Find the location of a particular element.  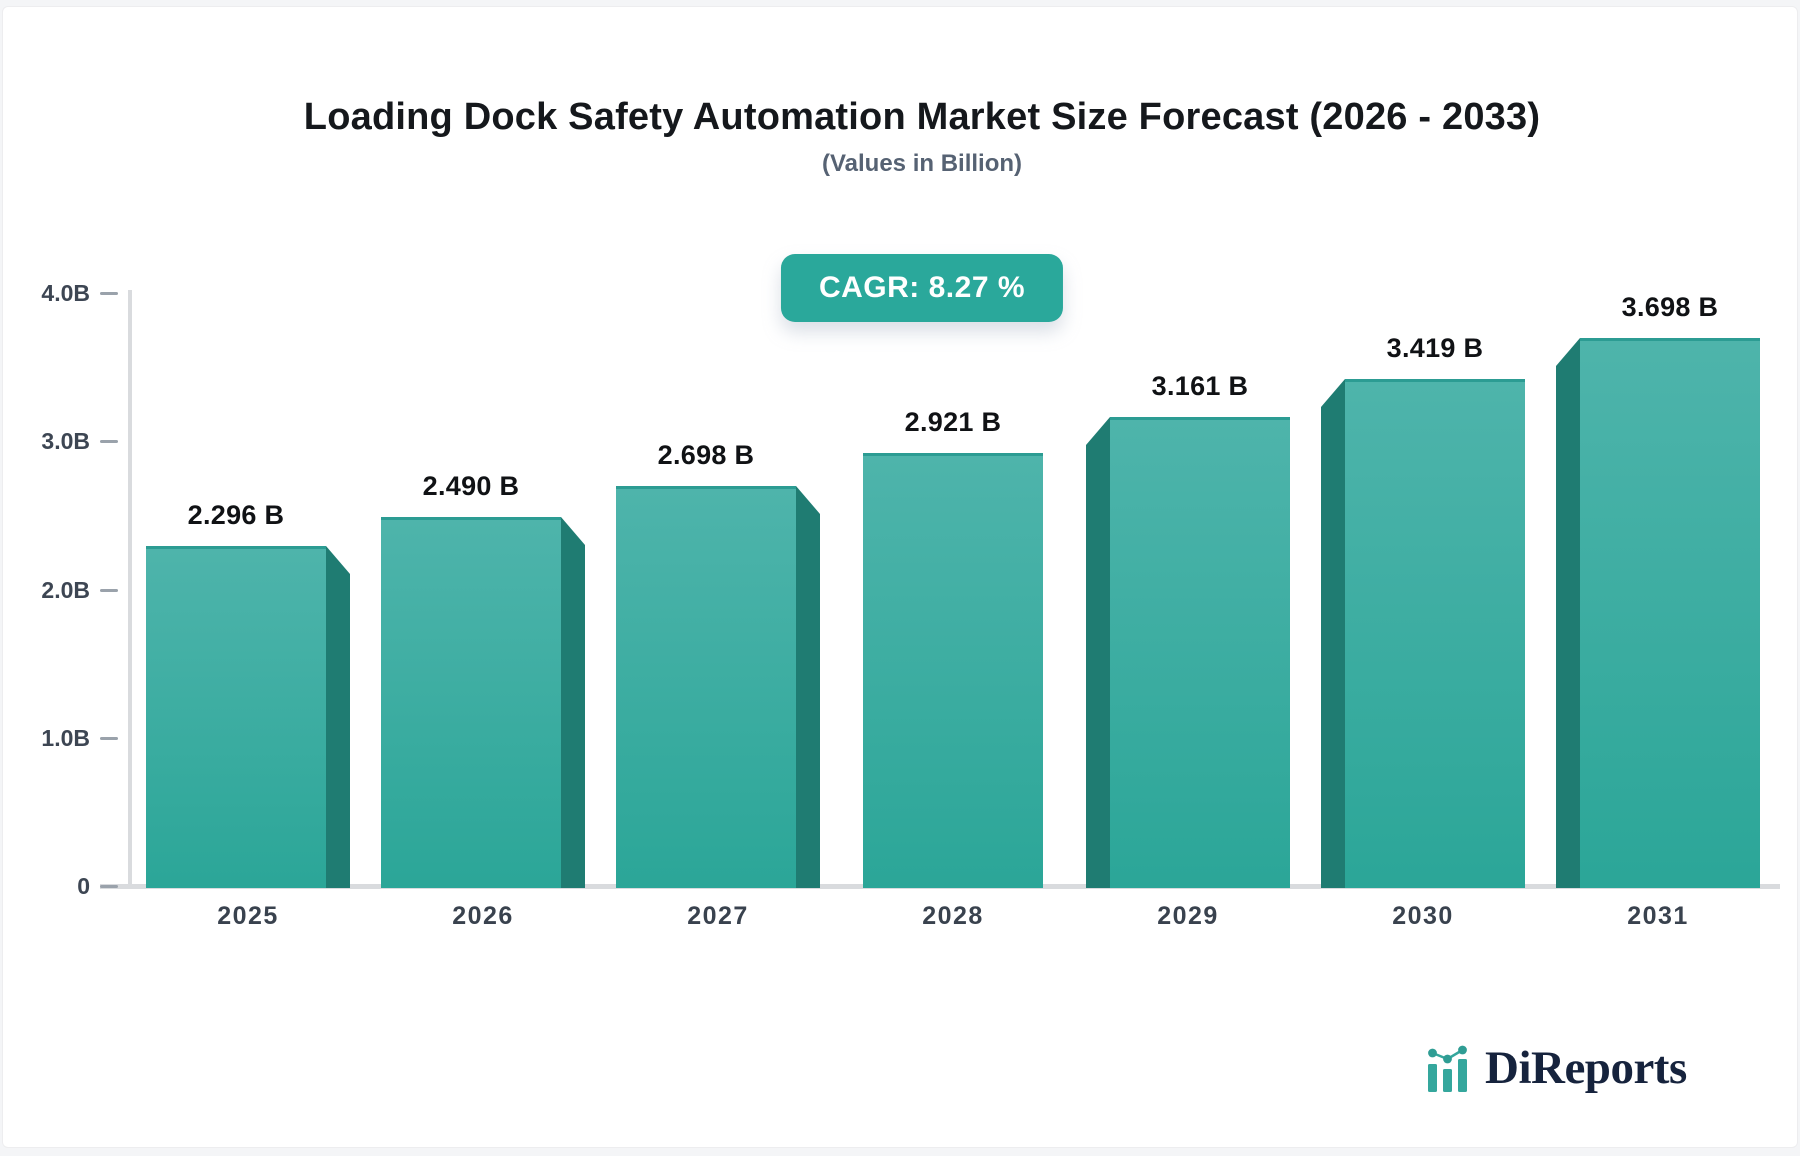

x-axis-label-2030: 2030 is located at coordinates (1423, 916).